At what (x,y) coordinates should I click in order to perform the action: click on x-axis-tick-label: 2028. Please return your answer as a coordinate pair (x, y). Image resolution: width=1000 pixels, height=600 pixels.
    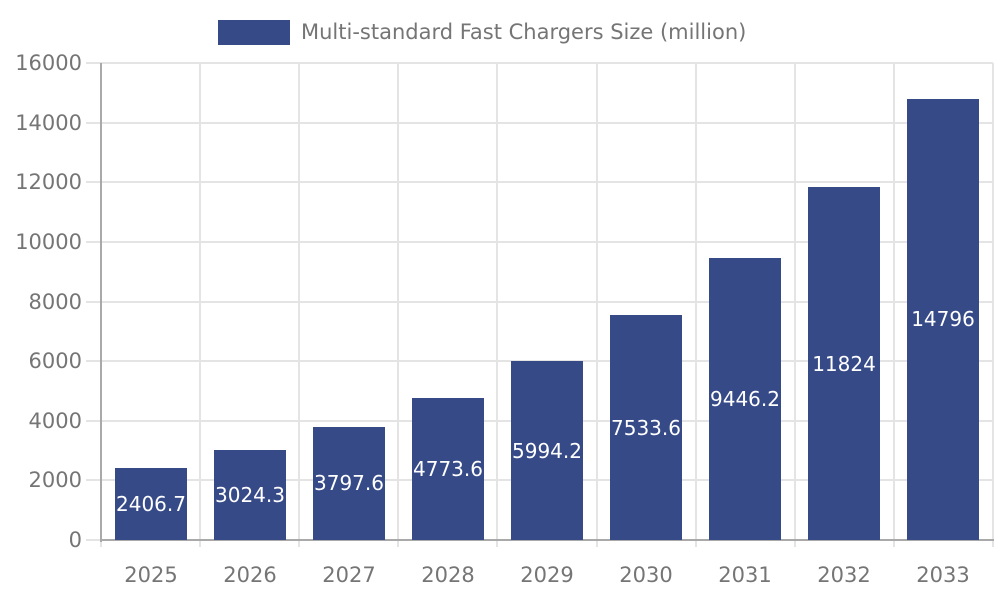
    Looking at the image, I should click on (448, 575).